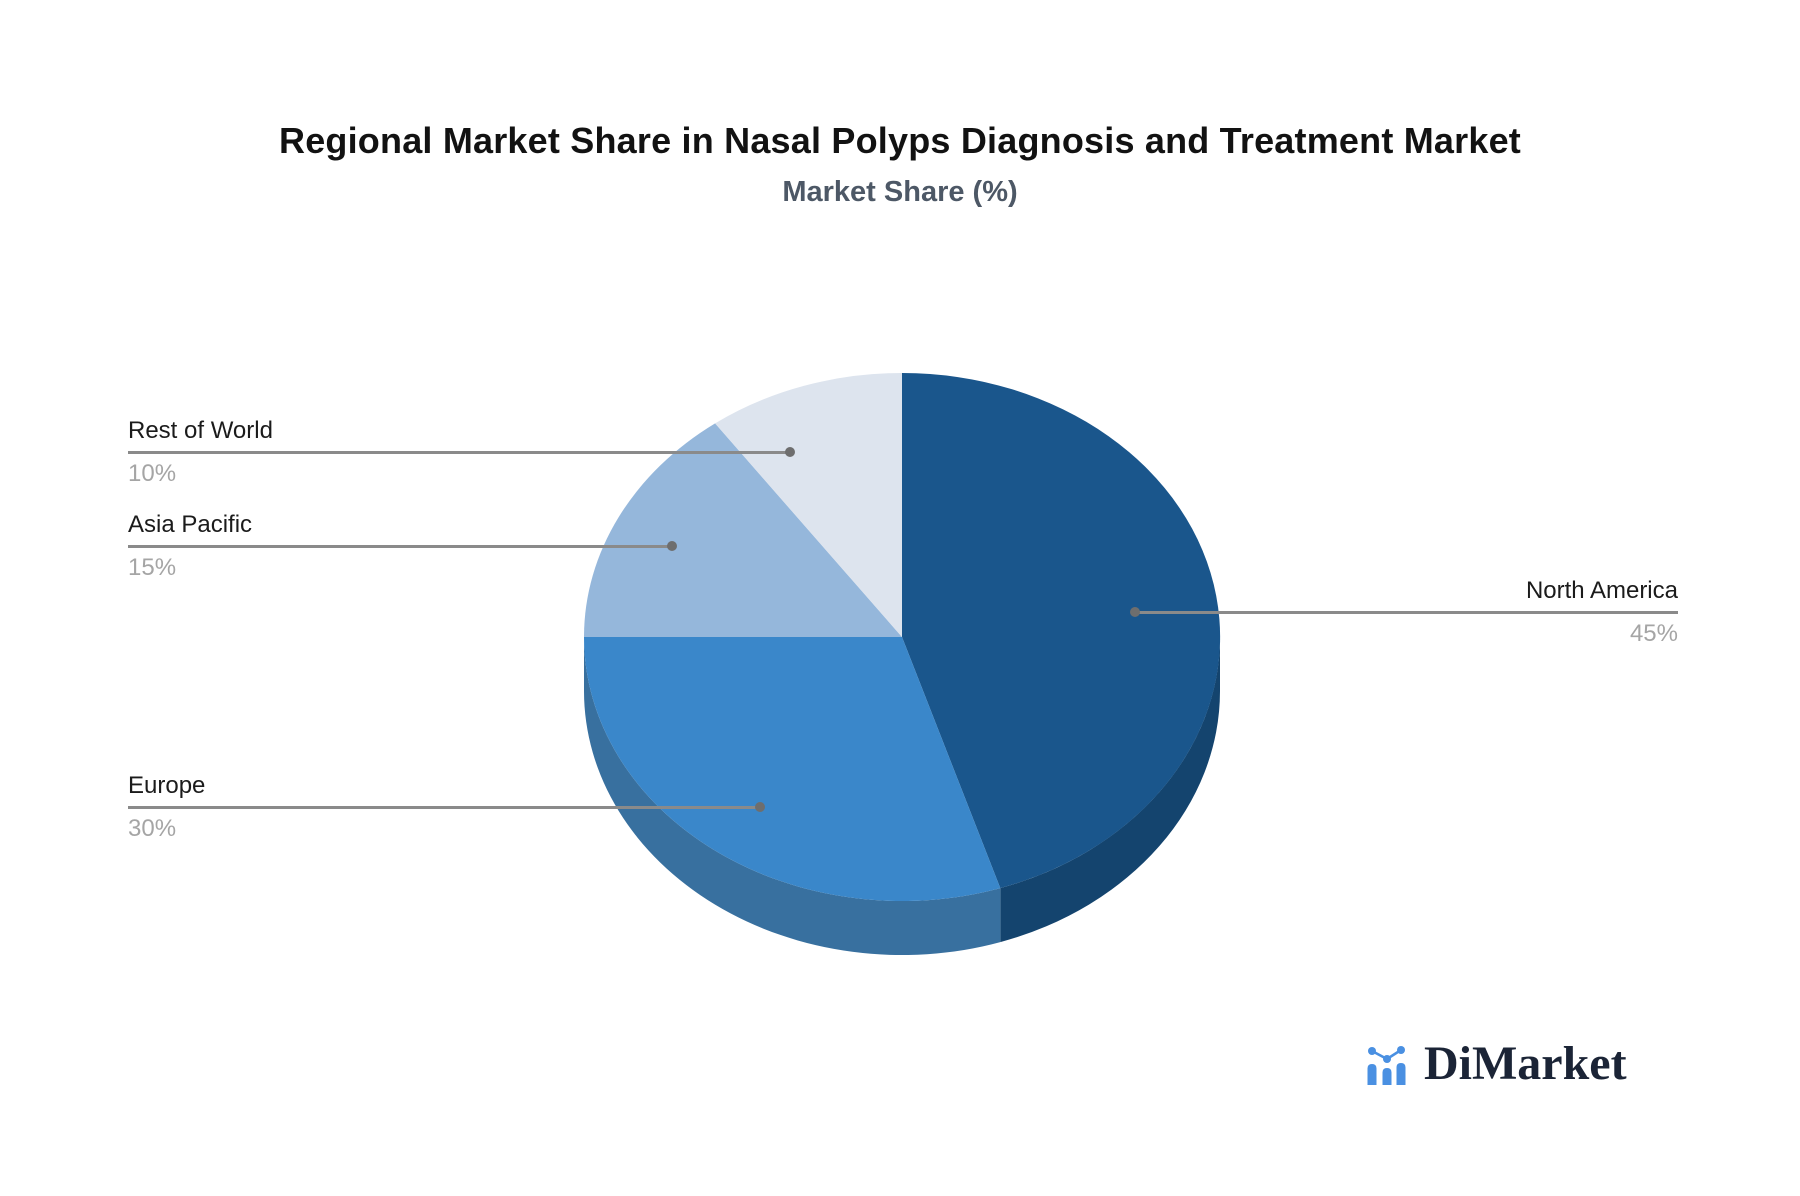 This screenshot has width=1800, height=1196. What do you see at coordinates (167, 785) in the screenshot?
I see `slice-label-europe: Europe` at bounding box center [167, 785].